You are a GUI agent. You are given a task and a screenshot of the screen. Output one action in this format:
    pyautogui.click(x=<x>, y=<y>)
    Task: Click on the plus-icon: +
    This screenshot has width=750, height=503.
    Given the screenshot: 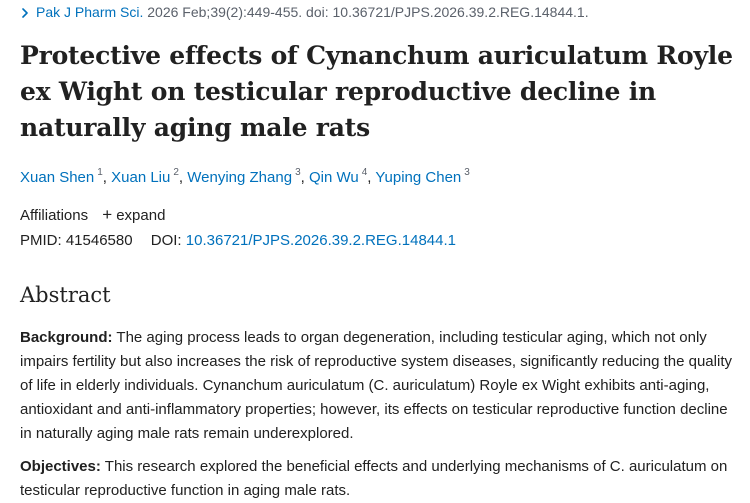 What is the action you would take?
    pyautogui.click(x=107, y=214)
    